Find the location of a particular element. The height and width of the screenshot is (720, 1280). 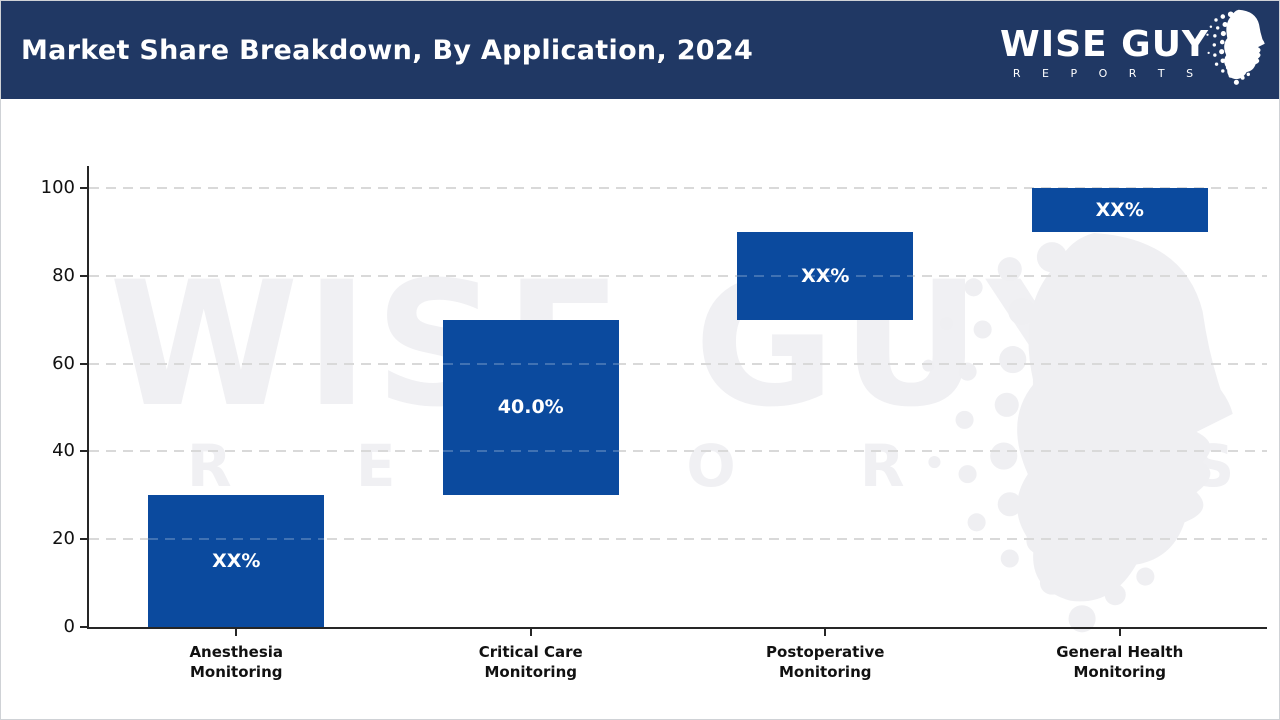

brand-name: WISE GUY is located at coordinates (1104, 44).